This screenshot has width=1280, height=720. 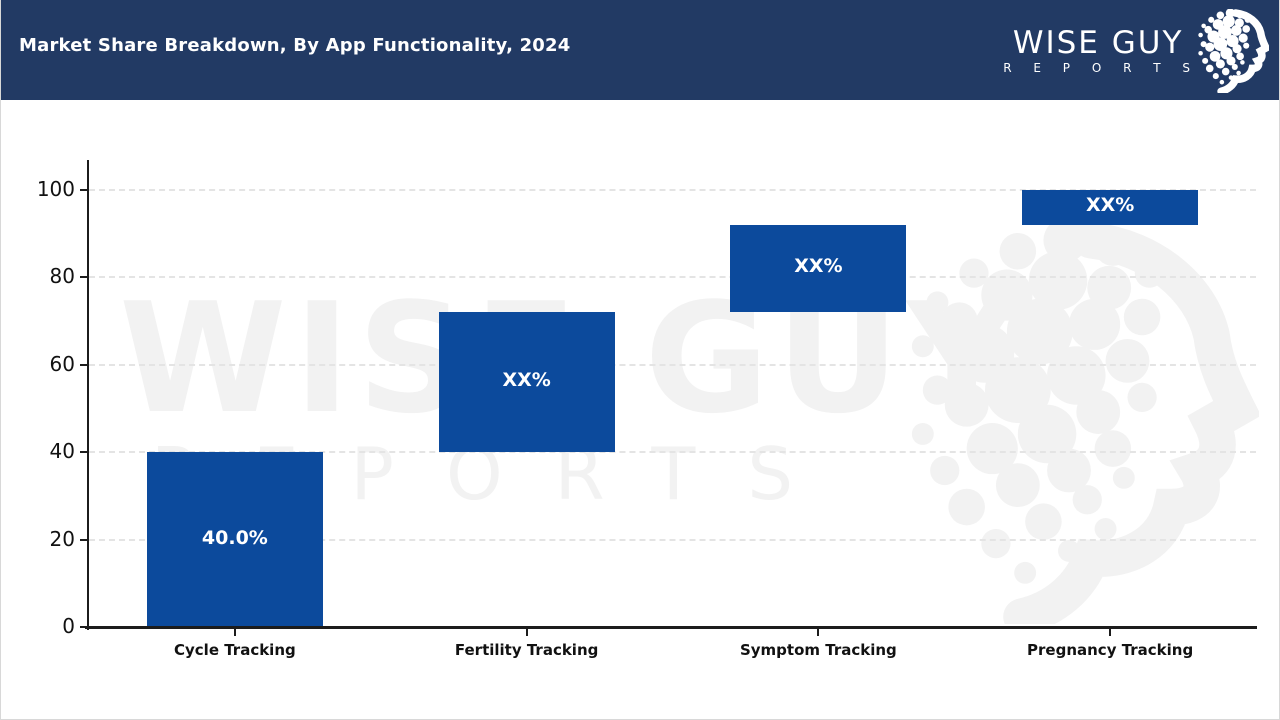 I want to click on wiseguy-logo-line1: WISE GUY, so click(x=1098, y=42).